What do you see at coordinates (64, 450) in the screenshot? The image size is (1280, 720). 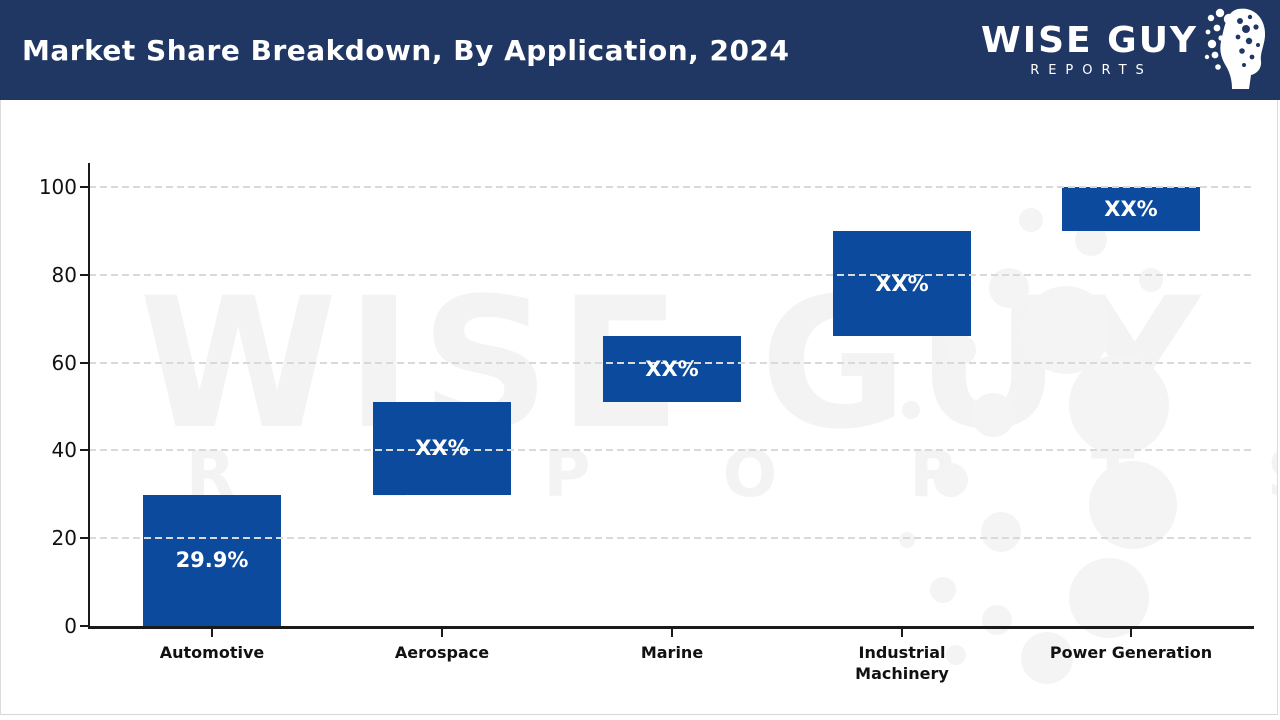 I see `y-tick-label: 40` at bounding box center [64, 450].